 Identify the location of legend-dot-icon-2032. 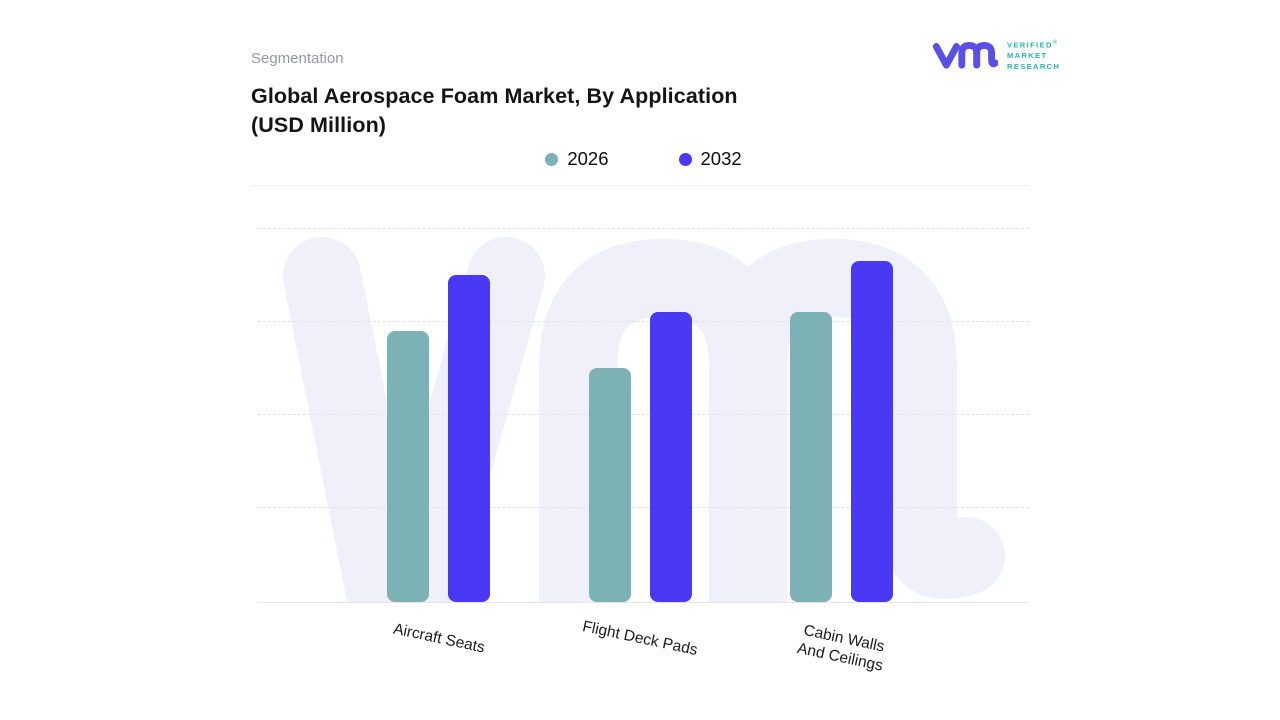
(685, 159).